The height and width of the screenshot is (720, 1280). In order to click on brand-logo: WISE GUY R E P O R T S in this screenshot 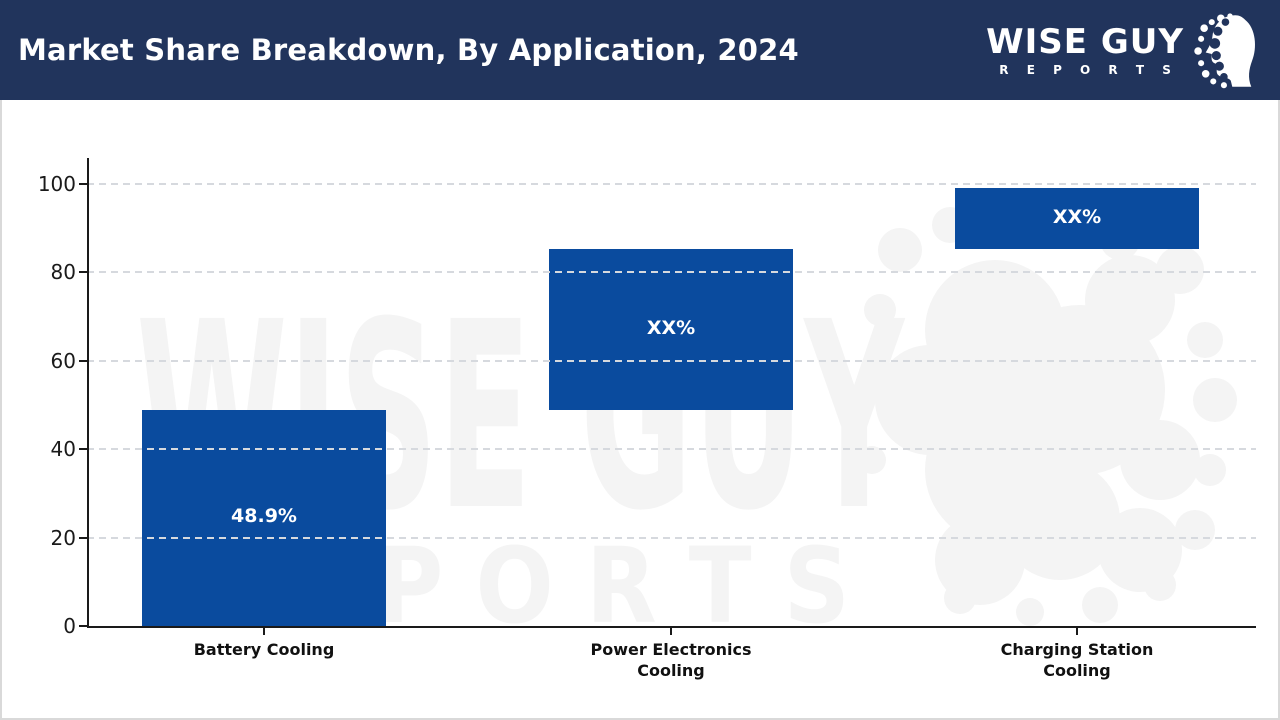, I will do `click(1127, 51)`.